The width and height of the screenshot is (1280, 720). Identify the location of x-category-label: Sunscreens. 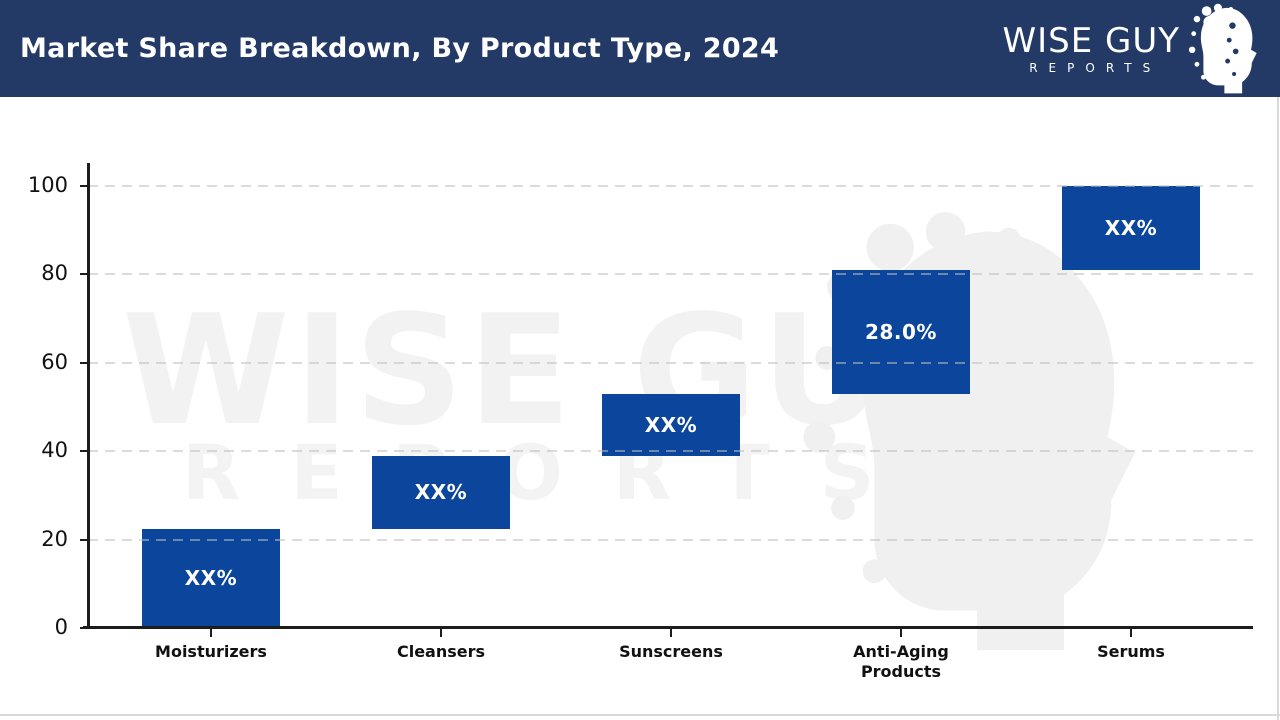
(671, 651).